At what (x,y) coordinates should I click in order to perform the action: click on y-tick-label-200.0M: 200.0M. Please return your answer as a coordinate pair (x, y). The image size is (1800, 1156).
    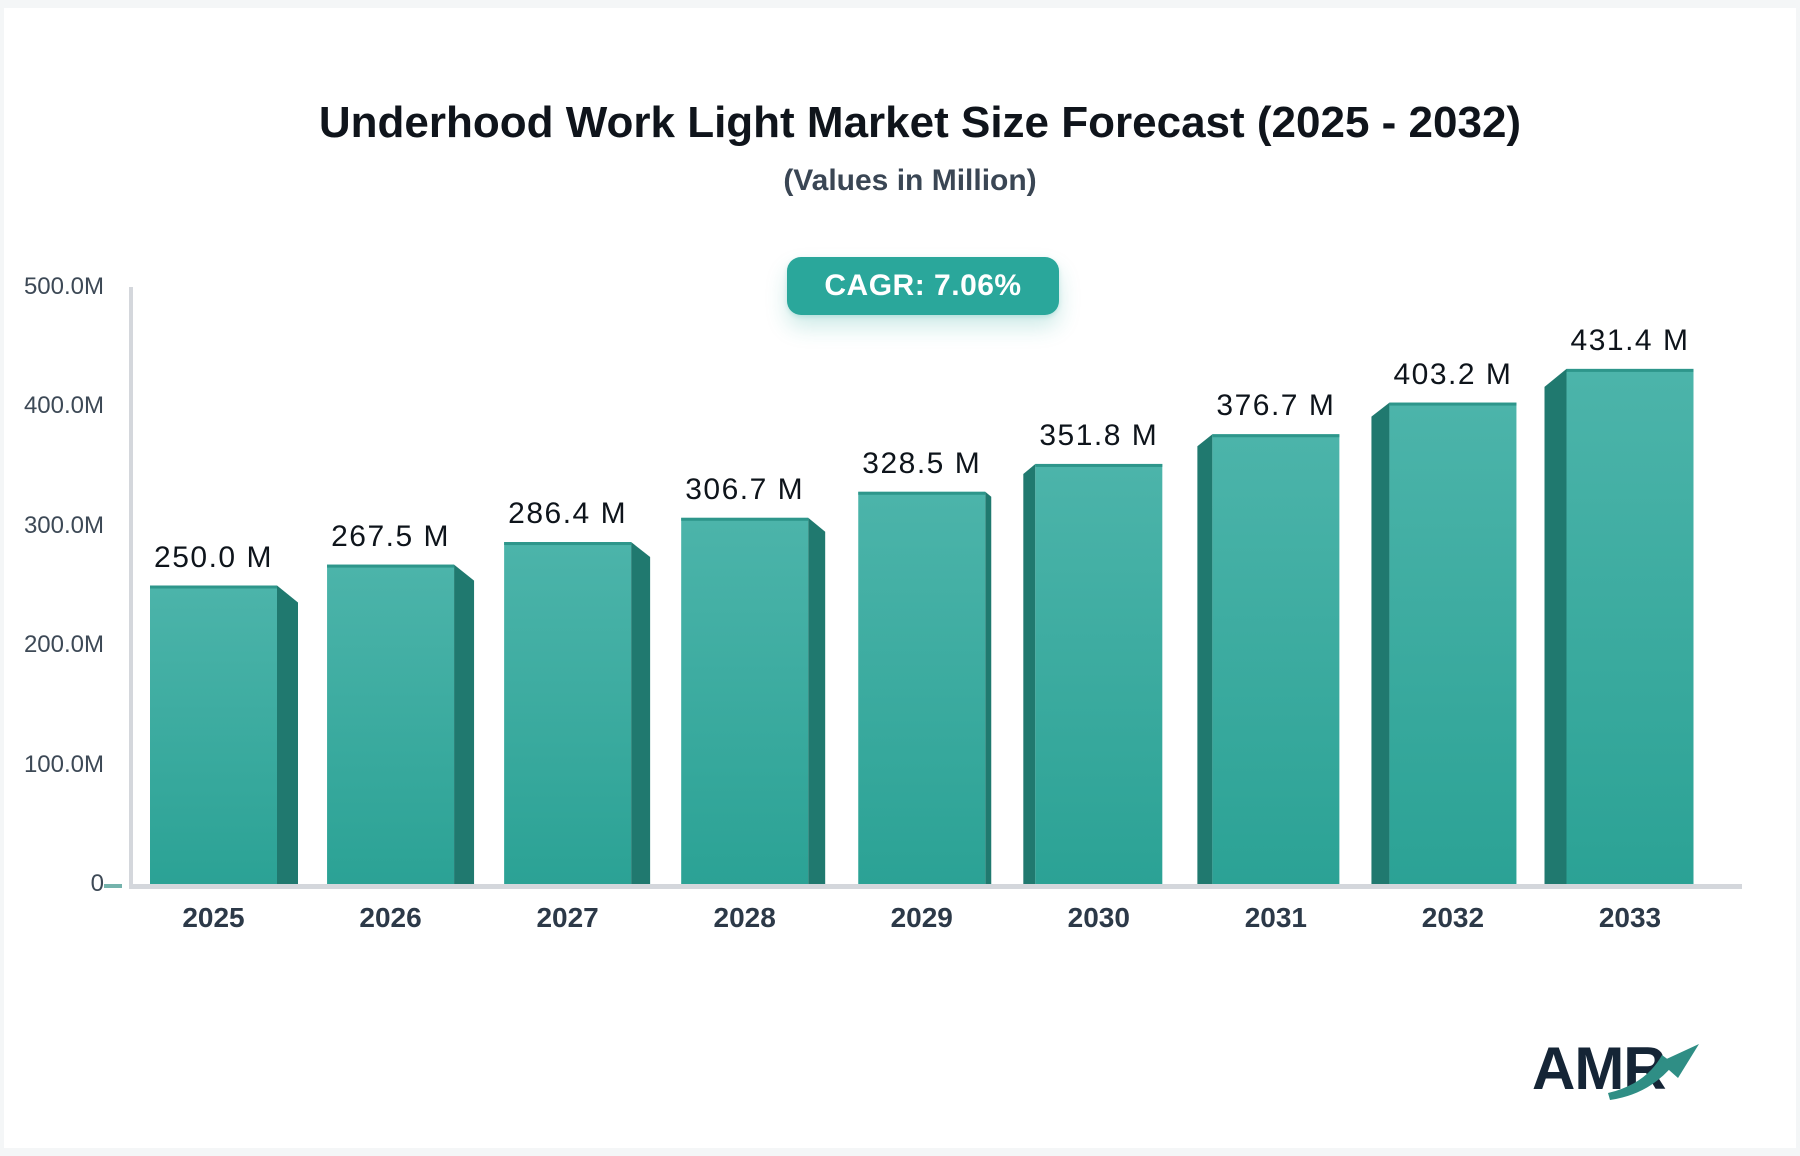
    Looking at the image, I should click on (63, 645).